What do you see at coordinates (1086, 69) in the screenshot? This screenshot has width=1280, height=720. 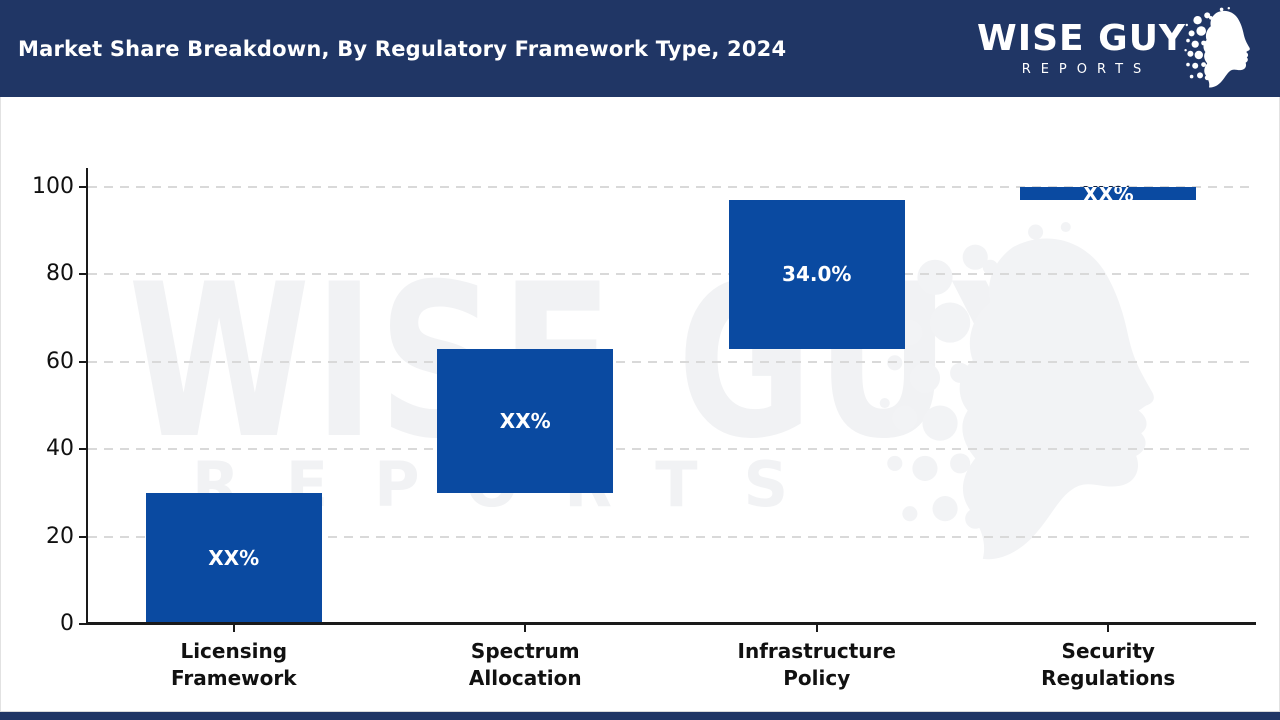 I see `brand-subtitle: REPORTS` at bounding box center [1086, 69].